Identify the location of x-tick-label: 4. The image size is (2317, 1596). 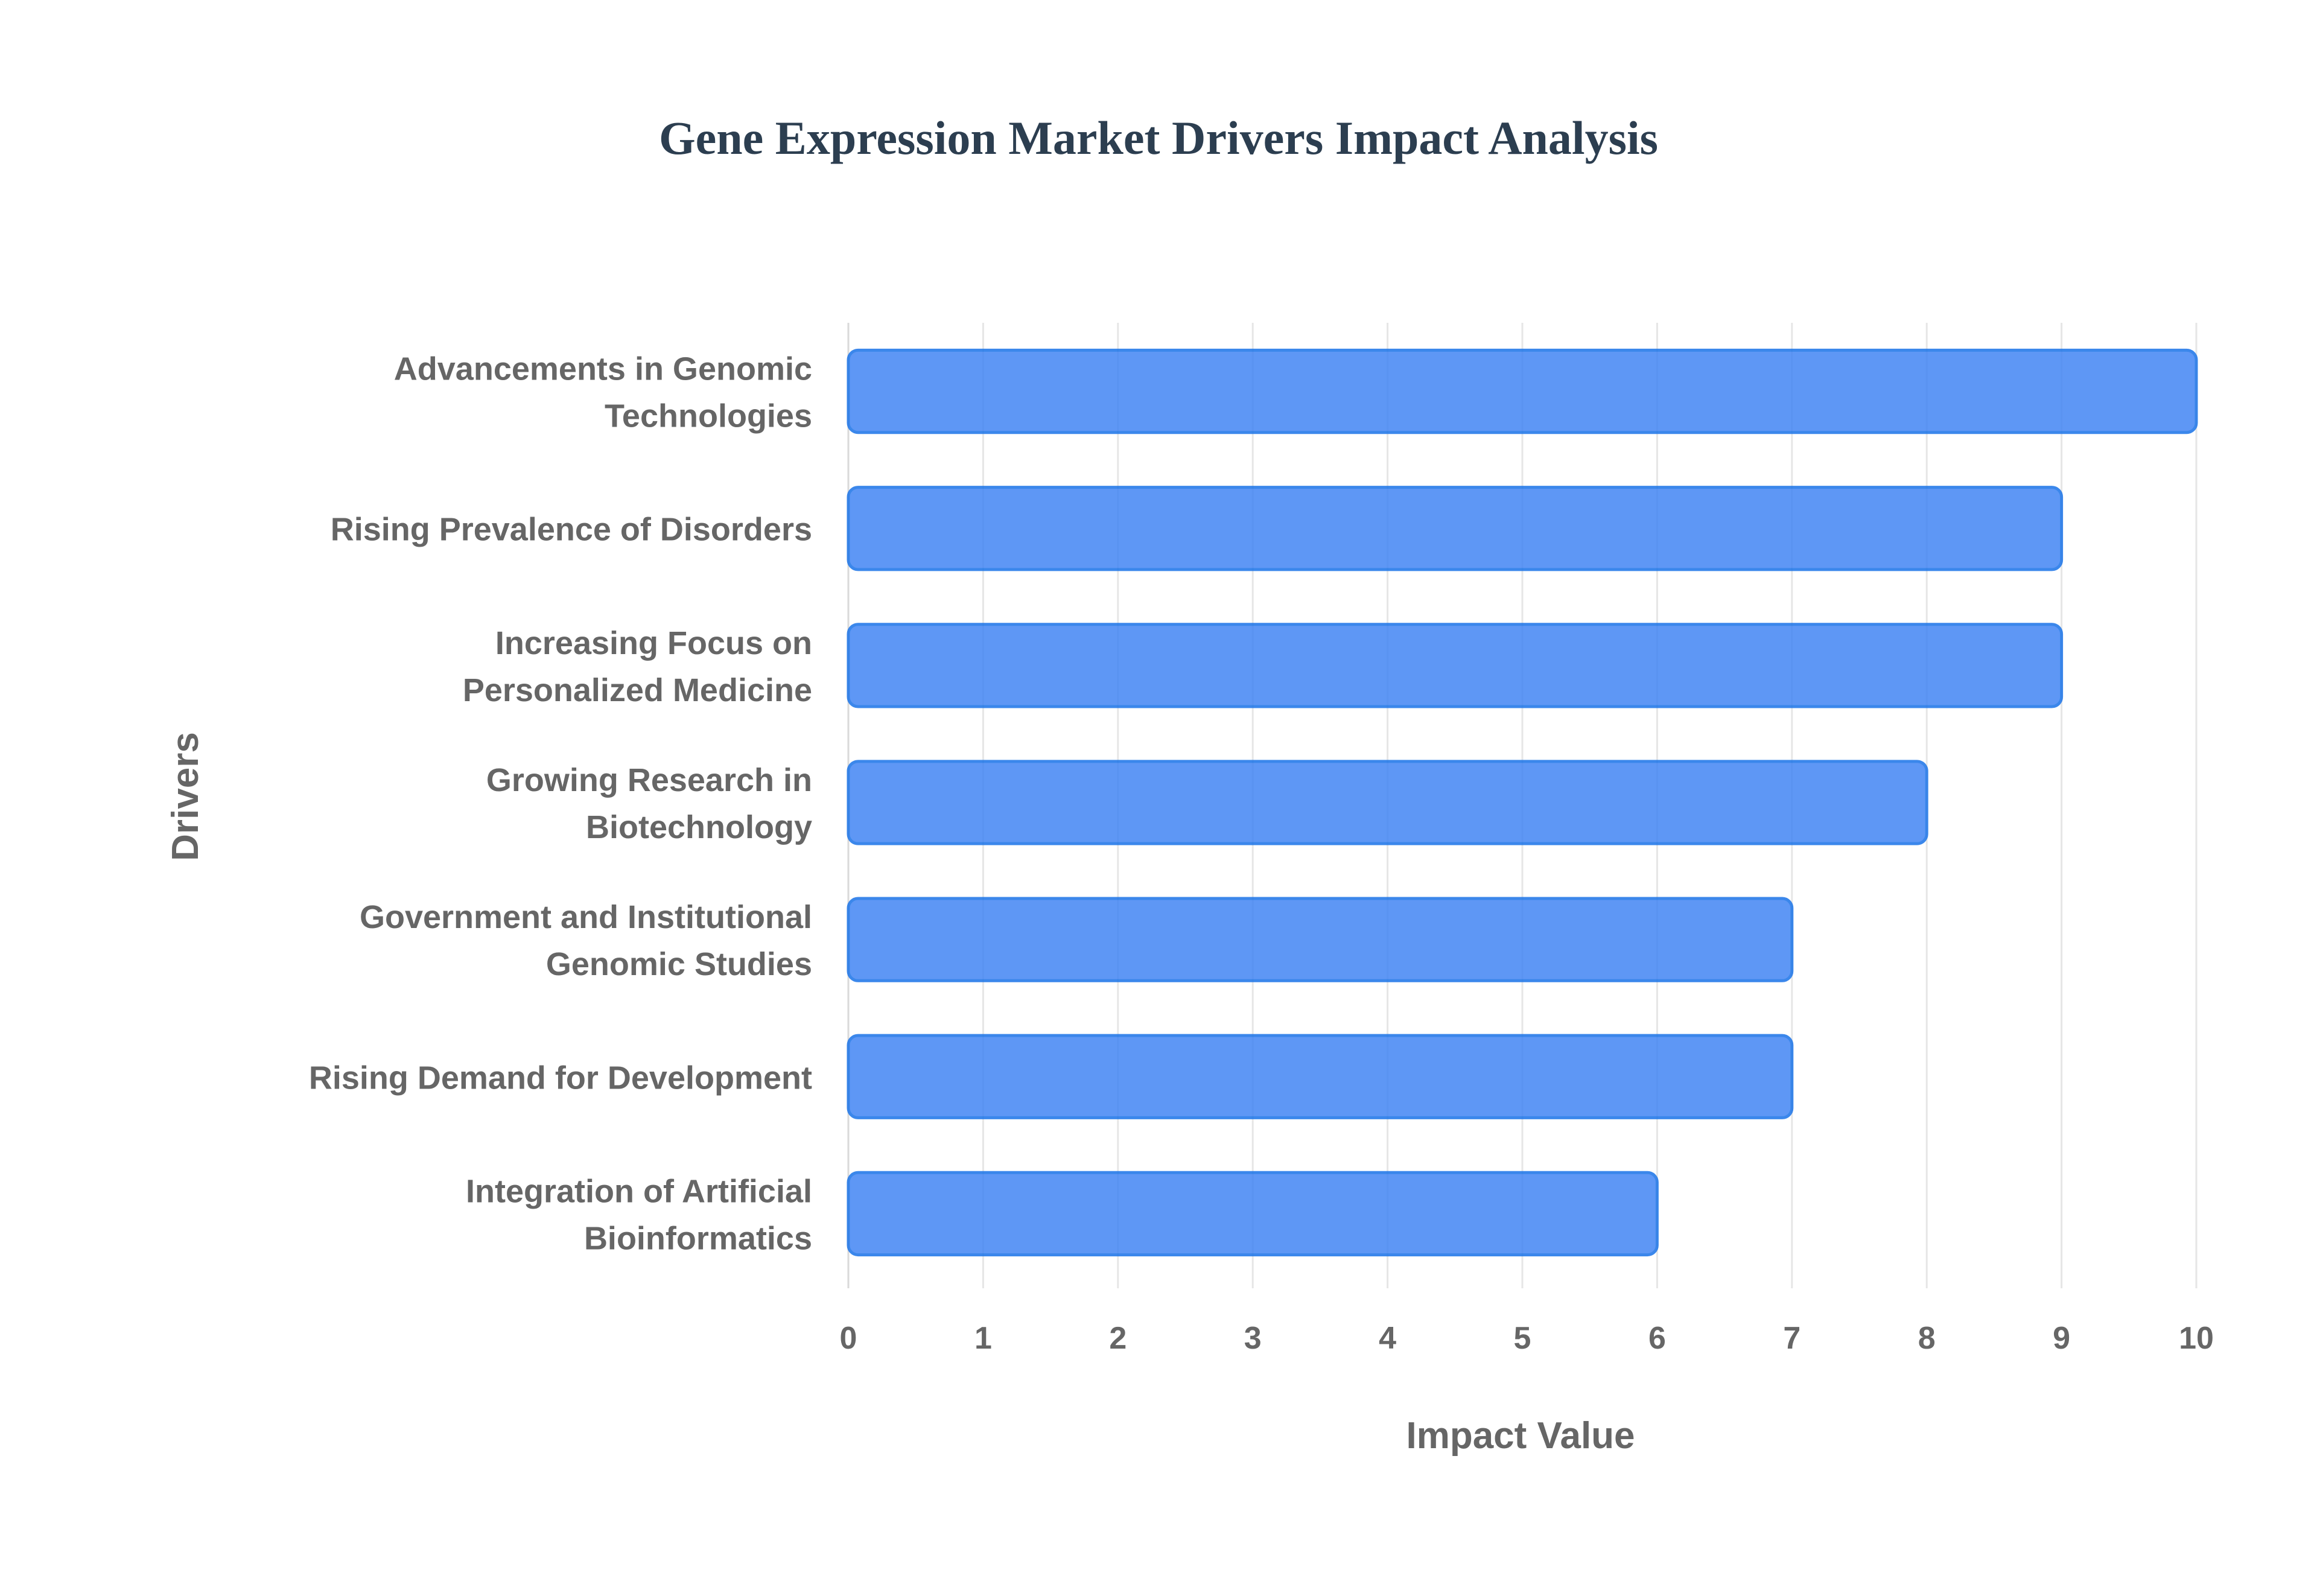
(1387, 1338).